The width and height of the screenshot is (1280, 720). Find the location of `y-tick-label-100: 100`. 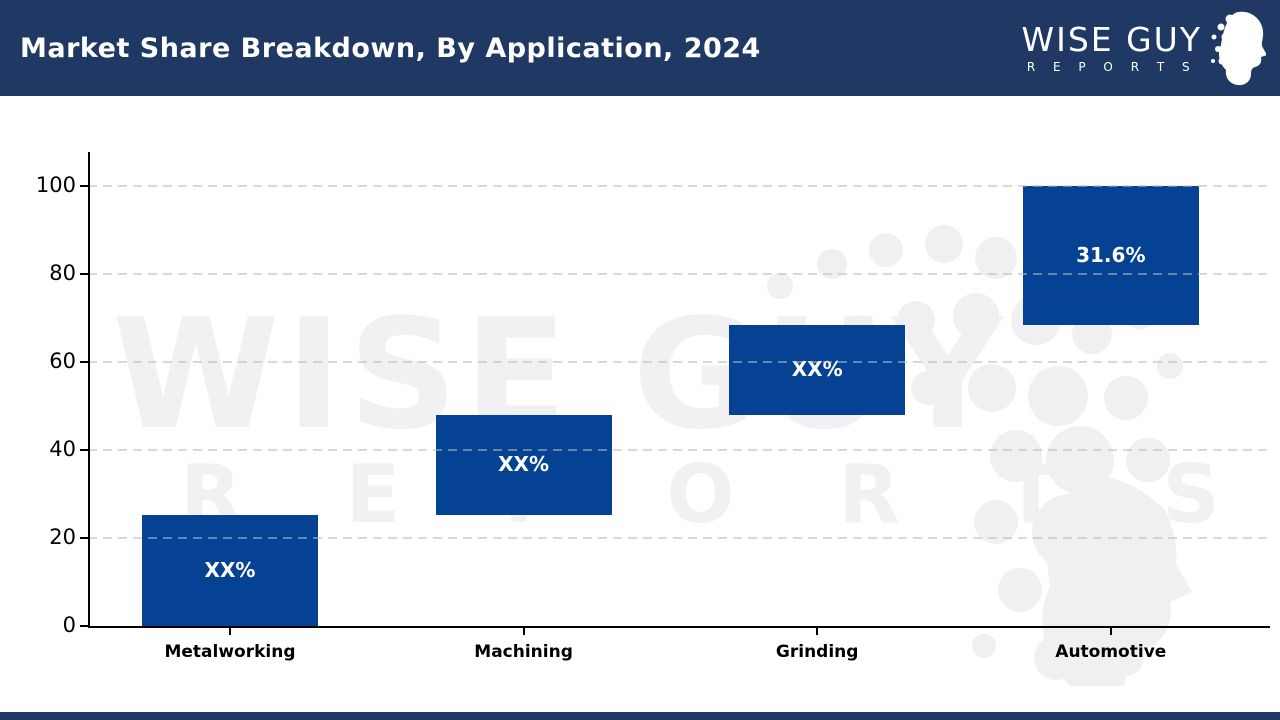

y-tick-label-100: 100 is located at coordinates (55, 185).